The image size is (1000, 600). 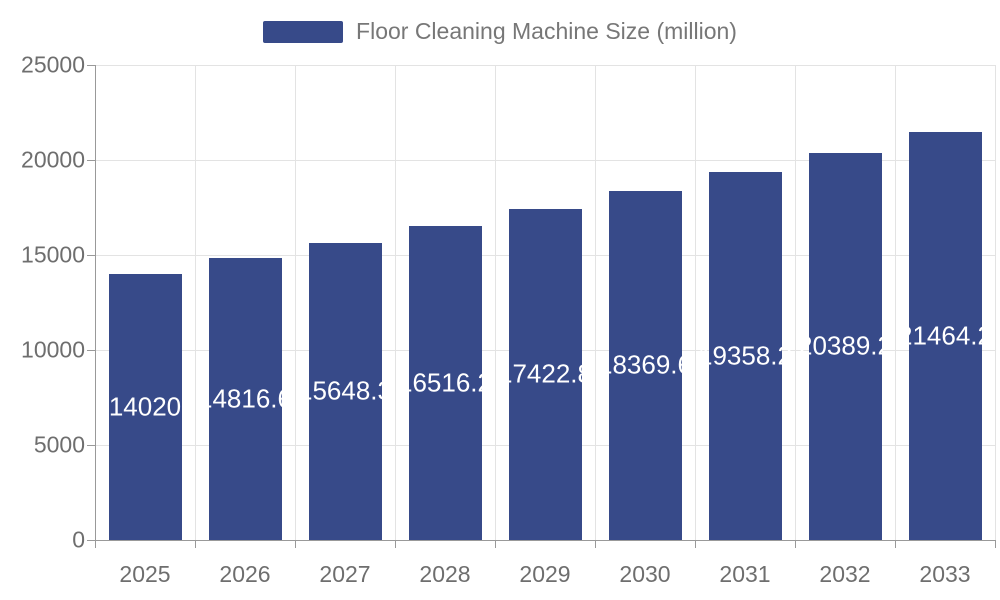 I want to click on x-axis-tick-label: 2031, so click(x=745, y=574).